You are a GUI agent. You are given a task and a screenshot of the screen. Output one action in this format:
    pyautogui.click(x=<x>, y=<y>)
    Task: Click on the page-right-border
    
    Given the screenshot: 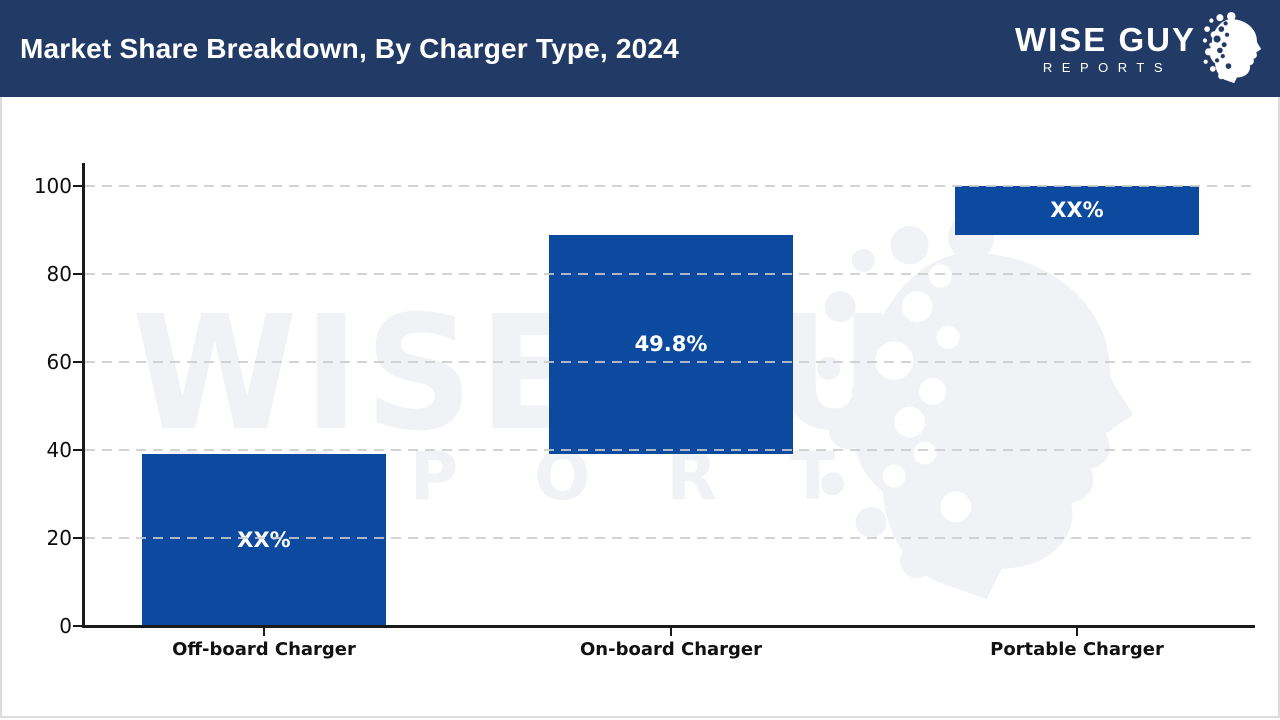 What is the action you would take?
    pyautogui.click(x=1279, y=406)
    